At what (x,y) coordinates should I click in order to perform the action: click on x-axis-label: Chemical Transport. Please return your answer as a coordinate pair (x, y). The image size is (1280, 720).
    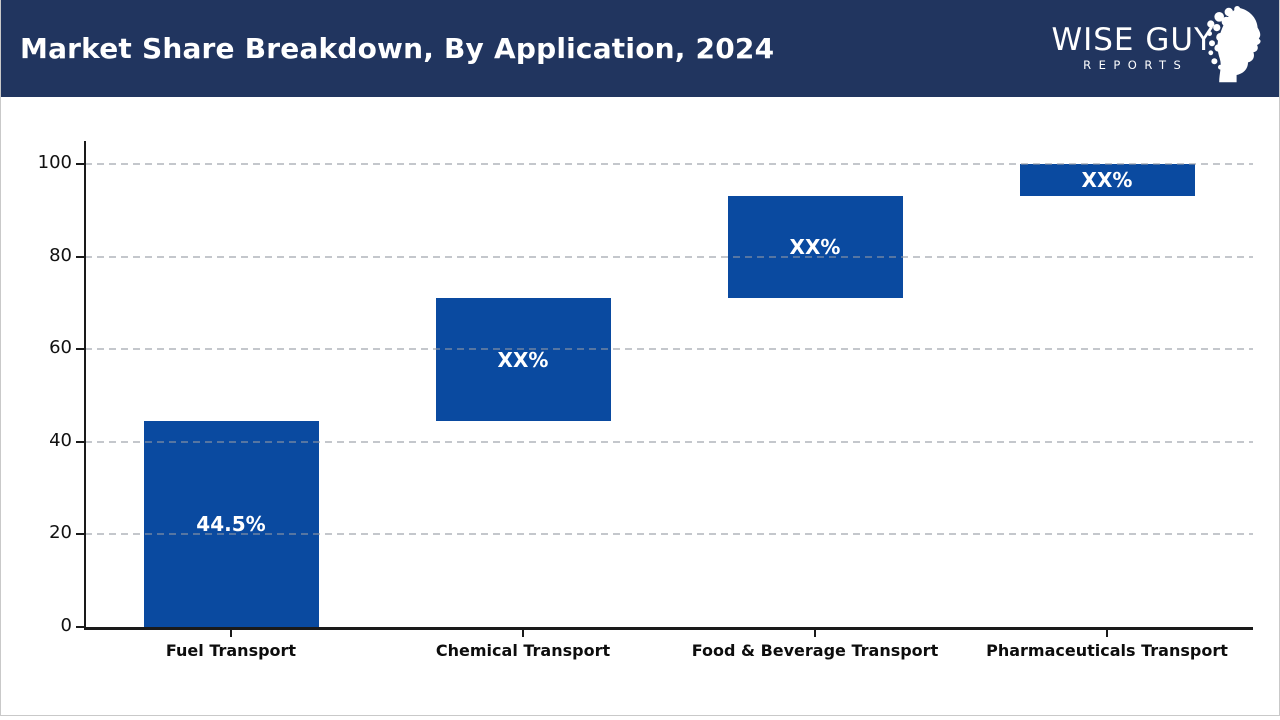
    Looking at the image, I should click on (523, 650).